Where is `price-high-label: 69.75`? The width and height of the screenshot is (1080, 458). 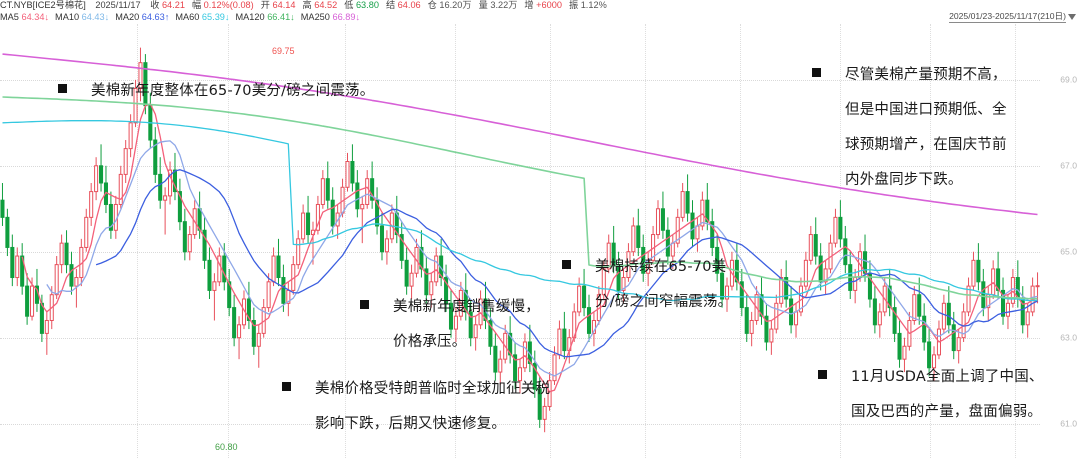
price-high-label: 69.75 is located at coordinates (283, 51).